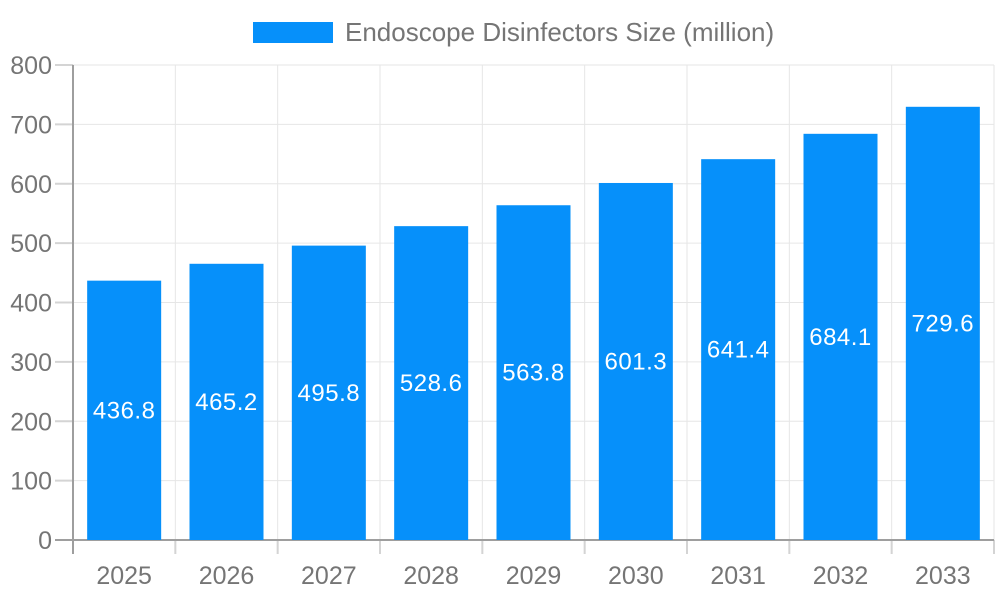 The height and width of the screenshot is (600, 1000). I want to click on y-axis-tick-label: 300, so click(31, 363).